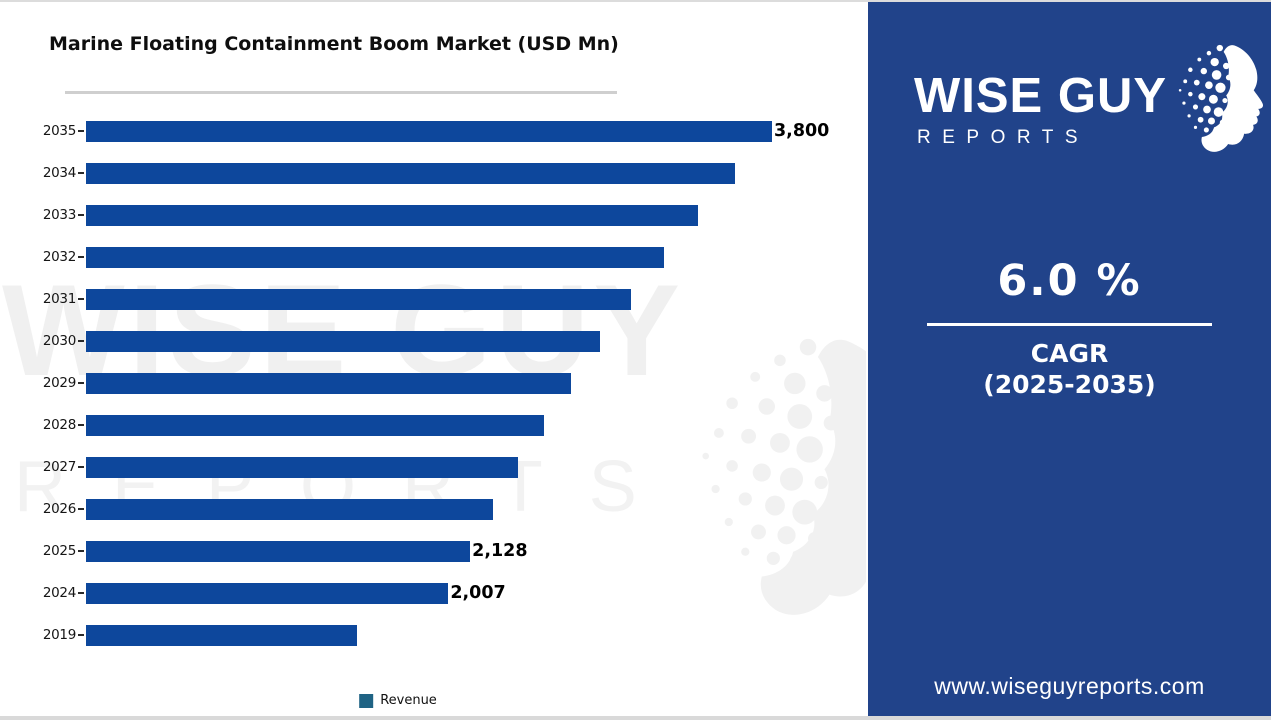 Image resolution: width=1271 pixels, height=720 pixels. I want to click on chart-row: 2029, so click(434, 383).